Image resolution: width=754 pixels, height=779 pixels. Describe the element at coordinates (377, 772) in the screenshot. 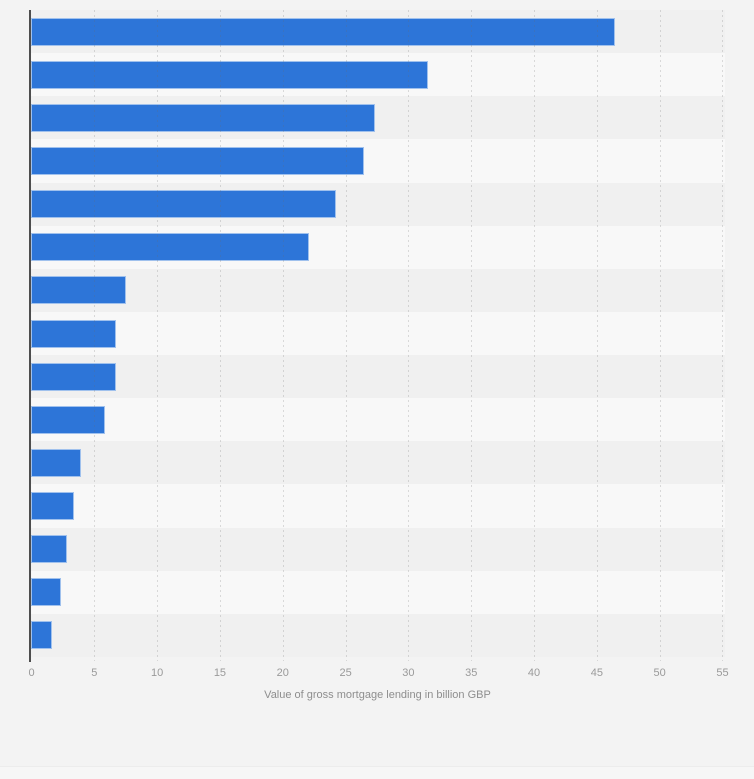

I see `footer-strip` at that location.